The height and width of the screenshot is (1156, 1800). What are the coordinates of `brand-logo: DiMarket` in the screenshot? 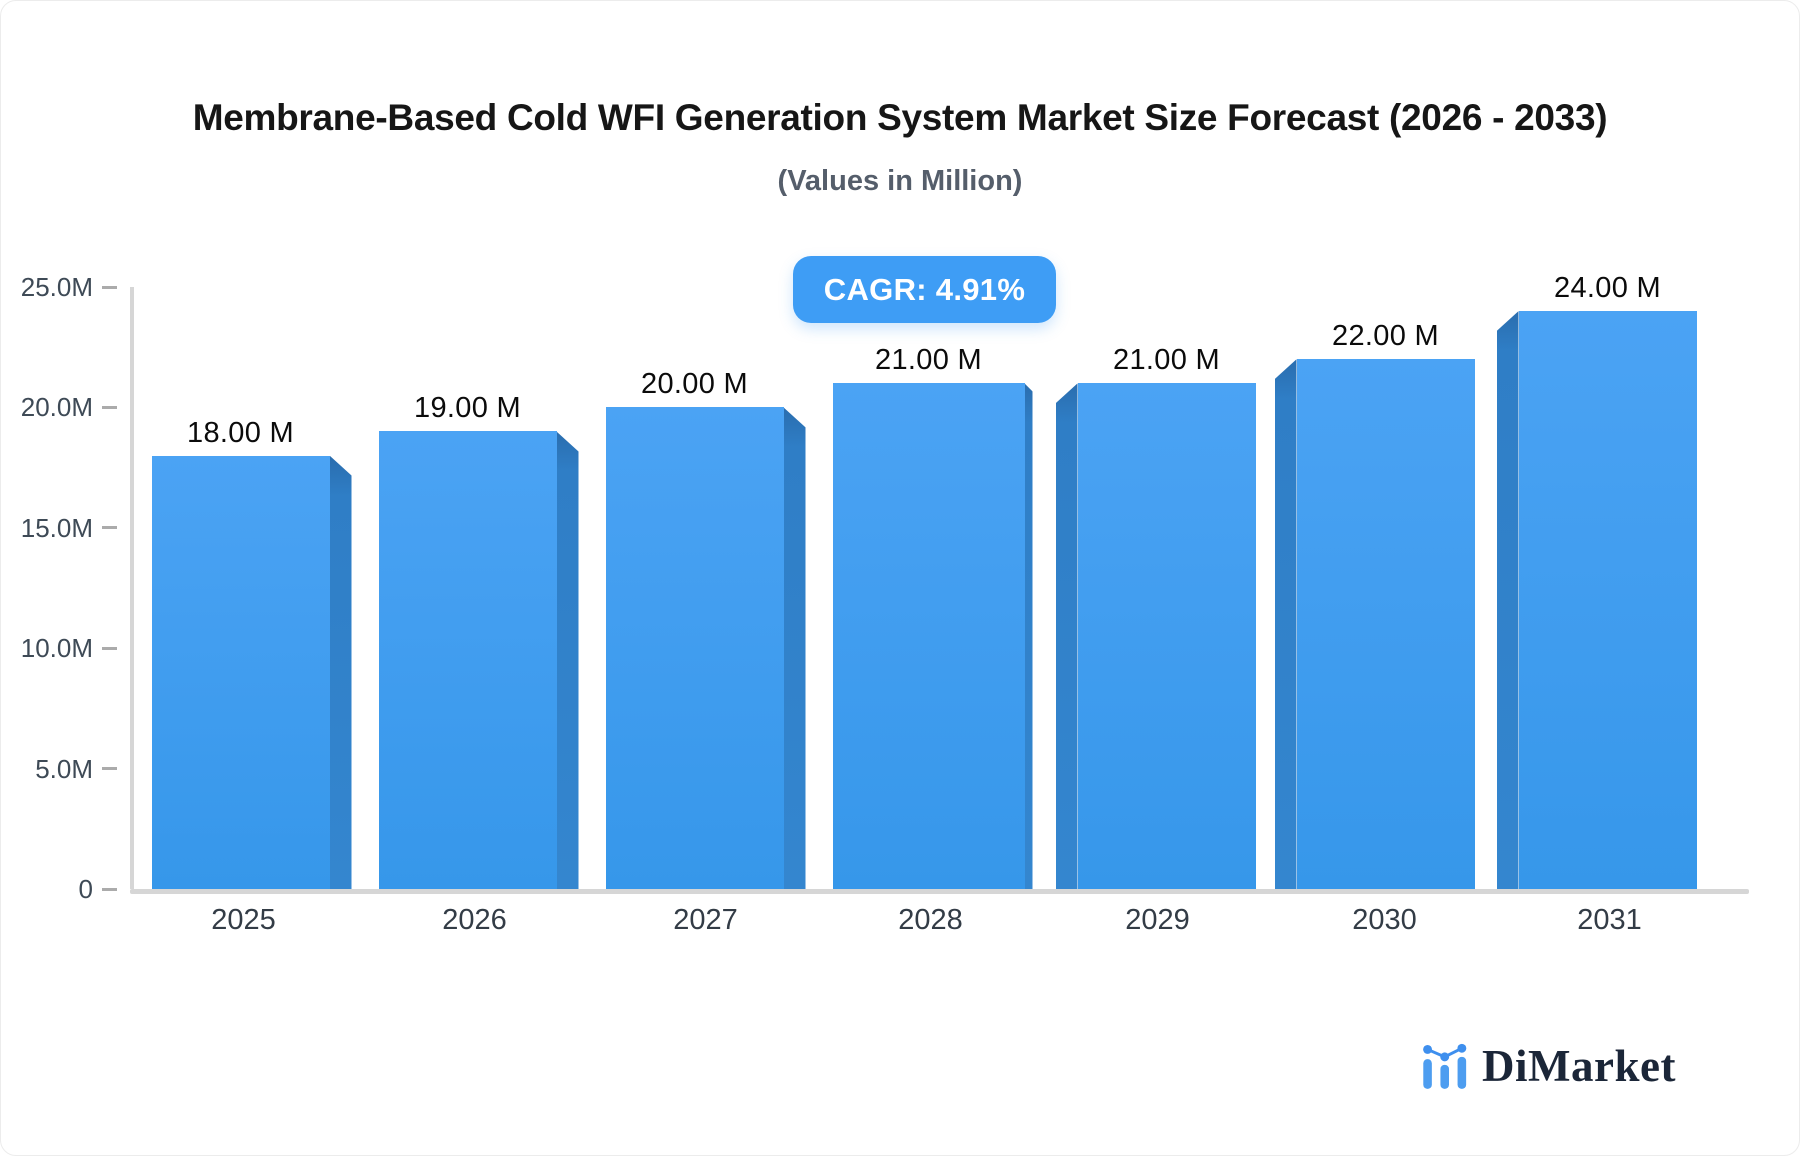 It's located at (1548, 1066).